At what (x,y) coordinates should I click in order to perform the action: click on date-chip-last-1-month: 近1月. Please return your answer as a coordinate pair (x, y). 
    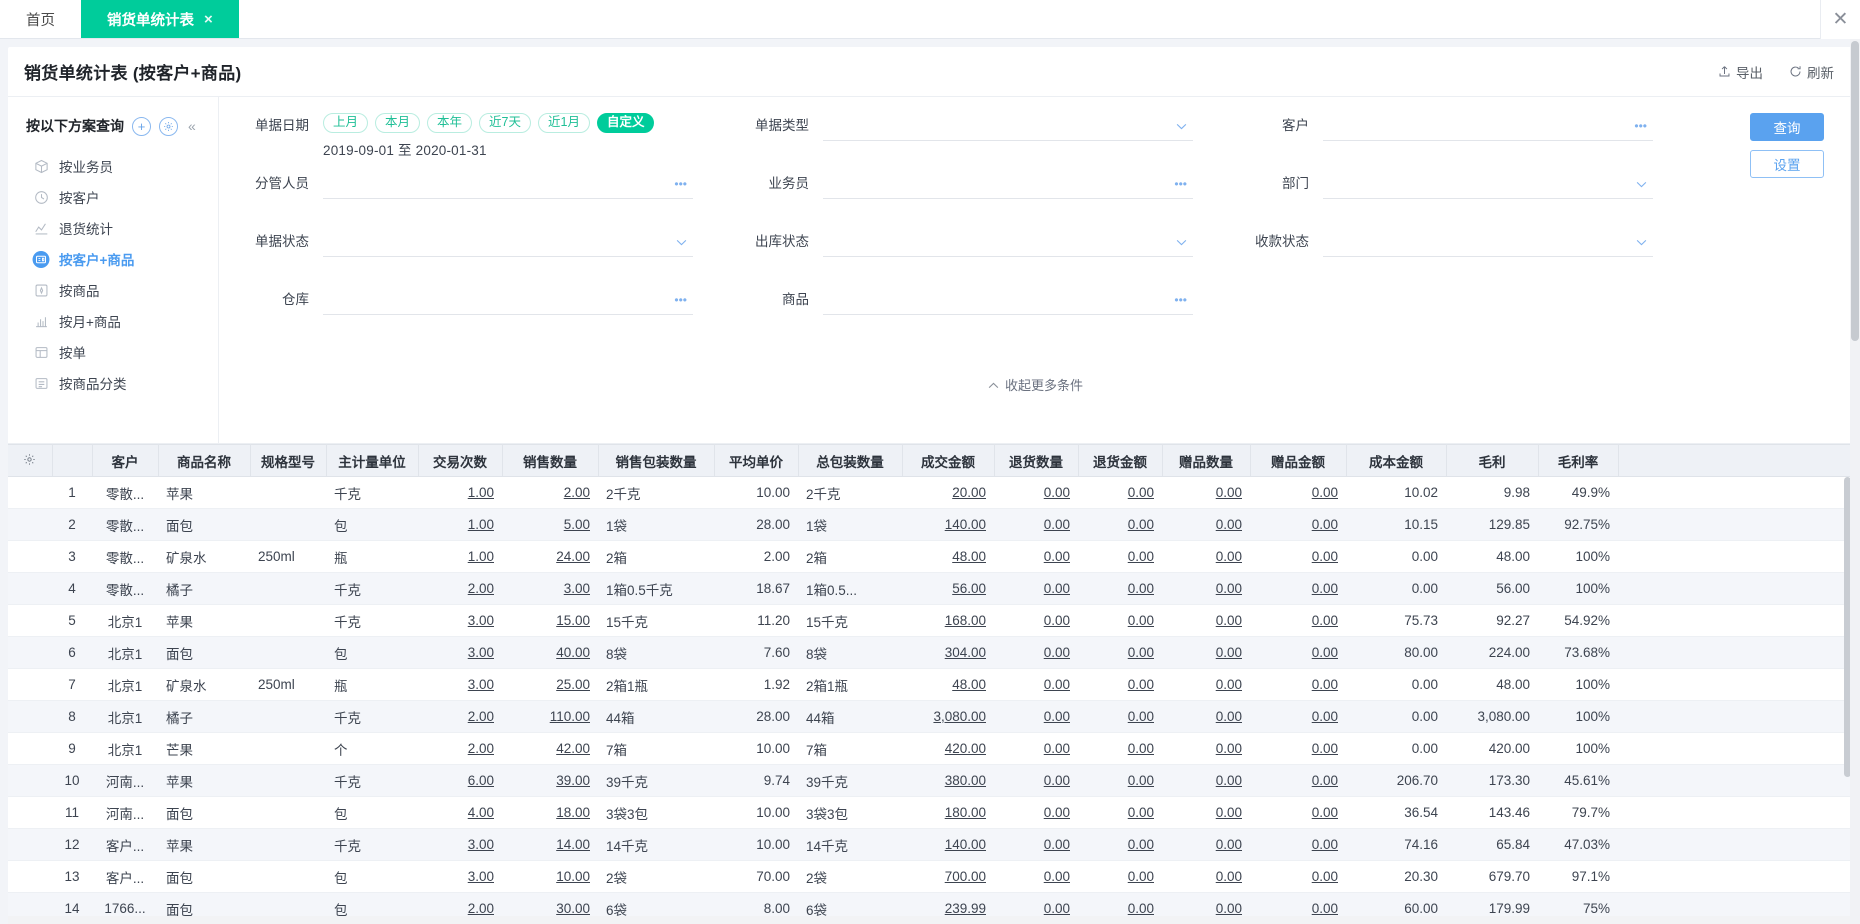
    Looking at the image, I should click on (564, 123).